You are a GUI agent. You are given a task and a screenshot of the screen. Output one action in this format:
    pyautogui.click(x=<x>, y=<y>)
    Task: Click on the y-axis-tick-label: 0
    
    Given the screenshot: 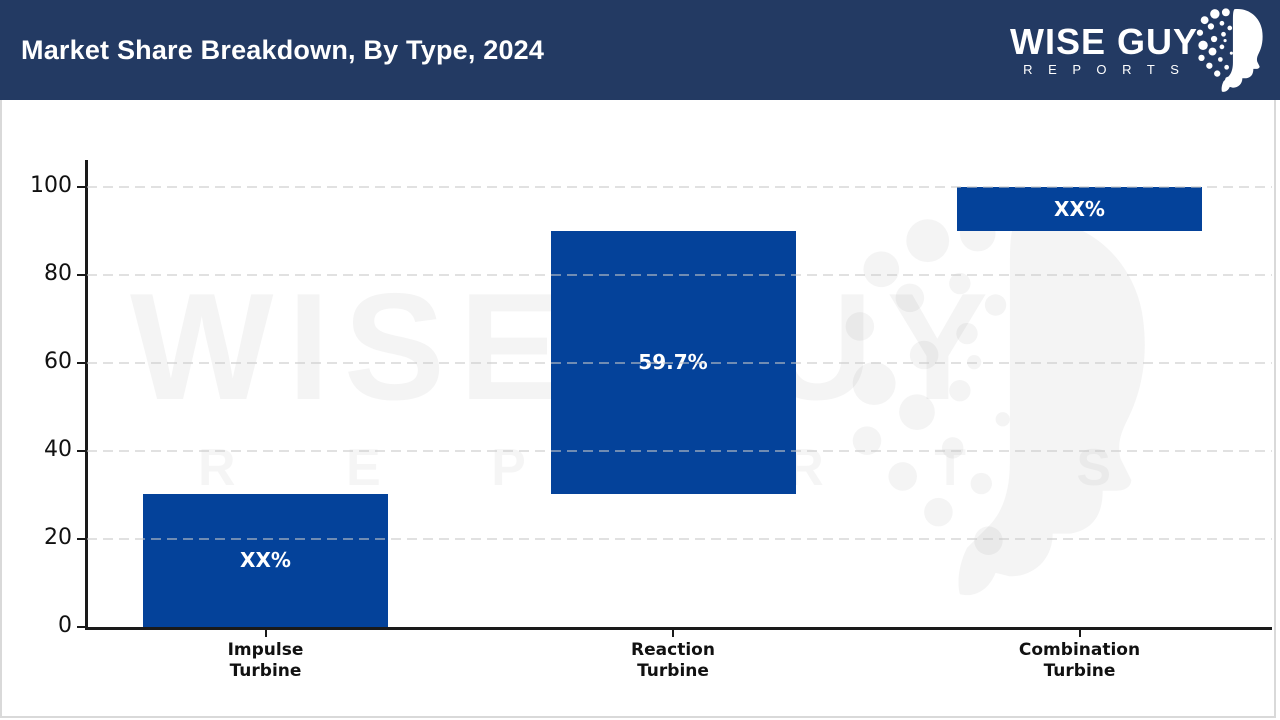 What is the action you would take?
    pyautogui.click(x=65, y=625)
    